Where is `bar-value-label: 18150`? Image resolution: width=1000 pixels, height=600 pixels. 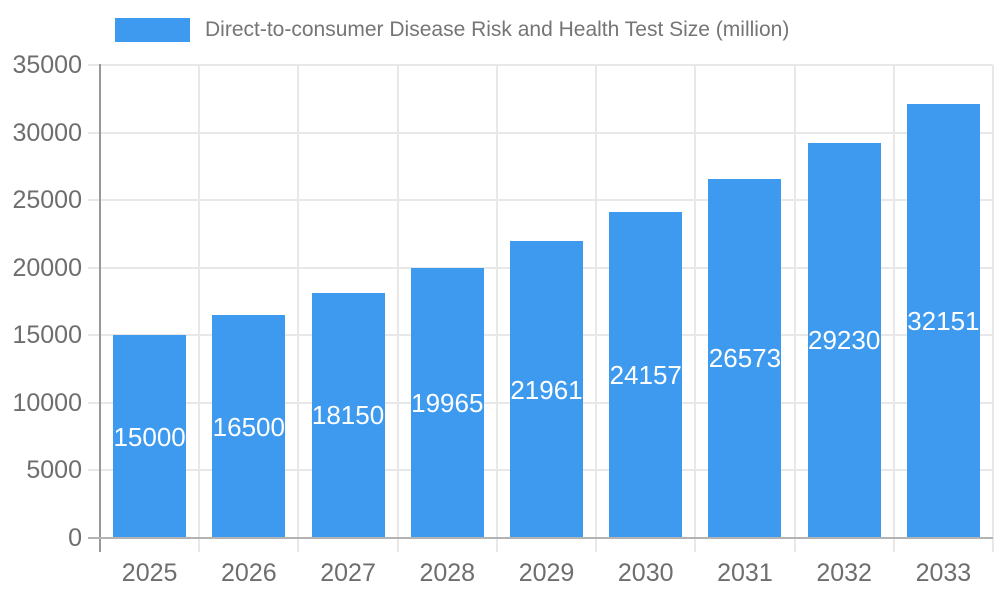
bar-value-label: 18150 is located at coordinates (348, 415).